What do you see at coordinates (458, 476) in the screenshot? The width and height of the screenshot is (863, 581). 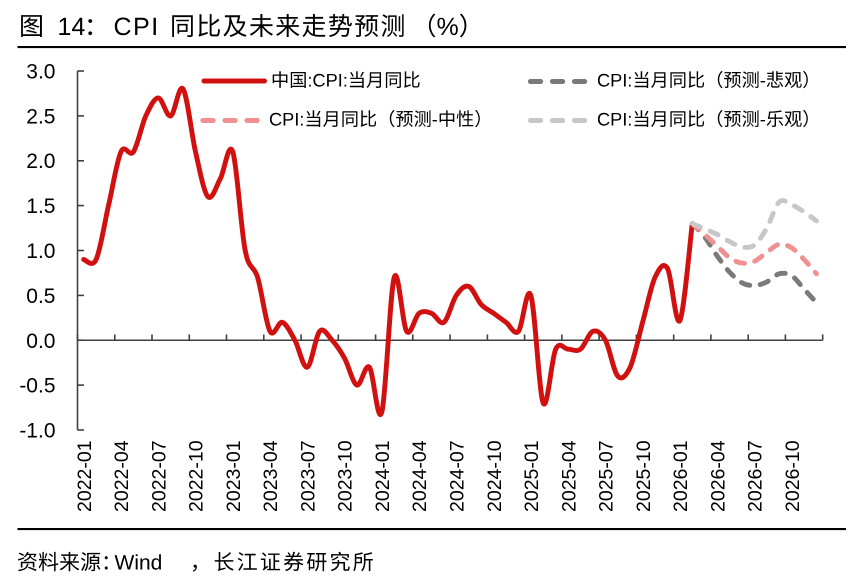 I see `svg-text: 2024-07` at bounding box center [458, 476].